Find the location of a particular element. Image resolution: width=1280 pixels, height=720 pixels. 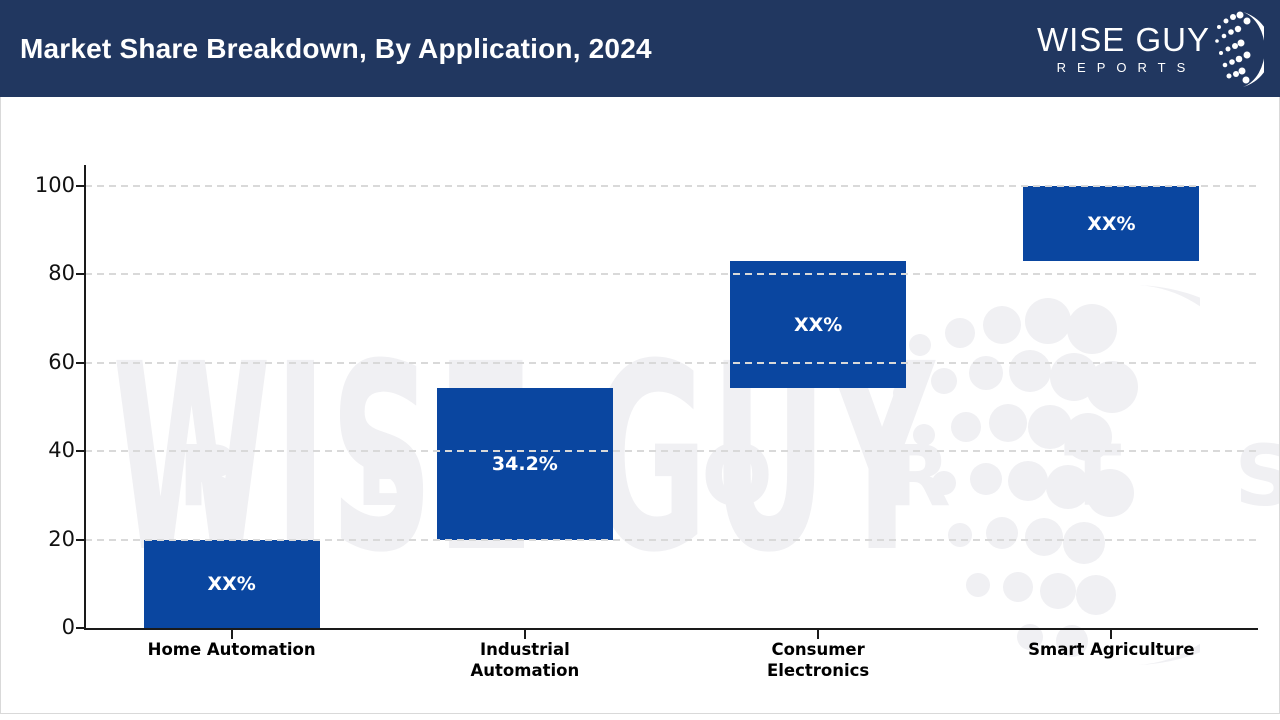

bar-smart-agriculture: XX% is located at coordinates (1111, 224).